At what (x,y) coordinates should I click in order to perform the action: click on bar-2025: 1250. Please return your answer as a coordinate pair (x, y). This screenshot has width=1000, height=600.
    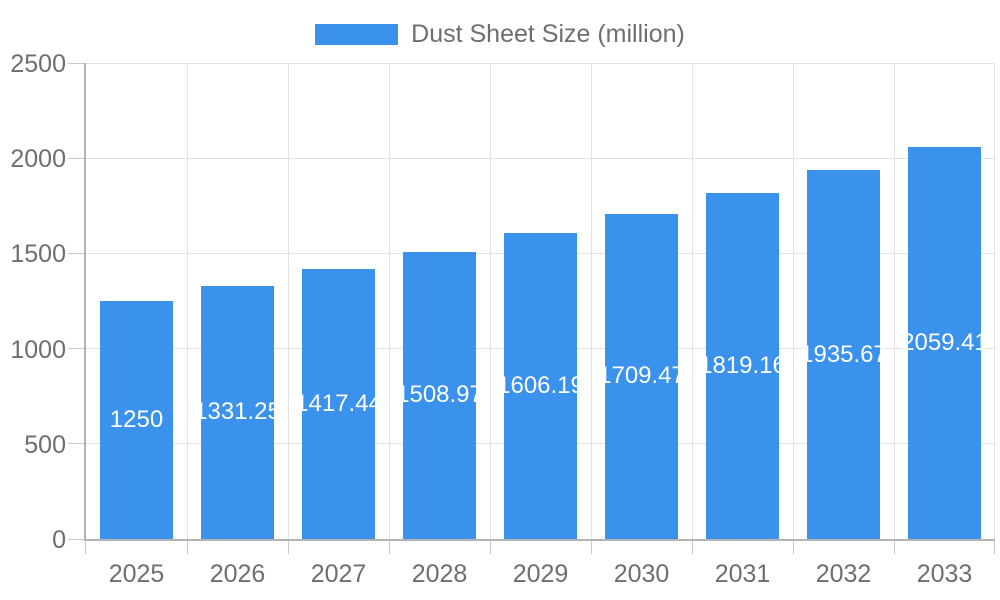
    Looking at the image, I should click on (136, 420).